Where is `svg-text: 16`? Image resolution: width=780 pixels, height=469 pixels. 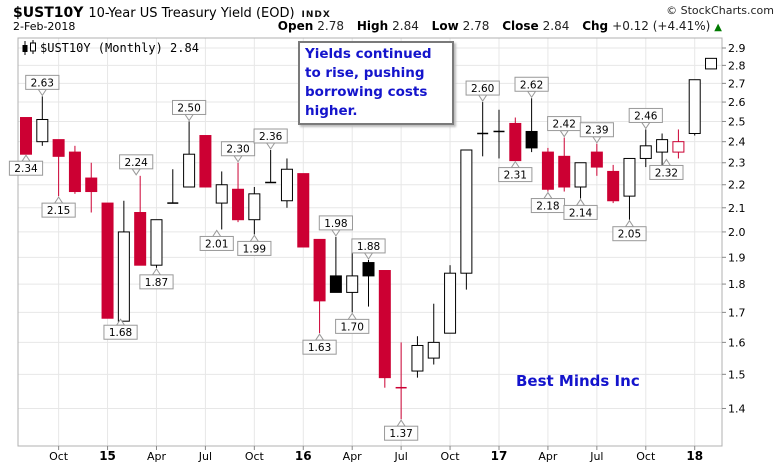
svg-text: 16 is located at coordinates (303, 456).